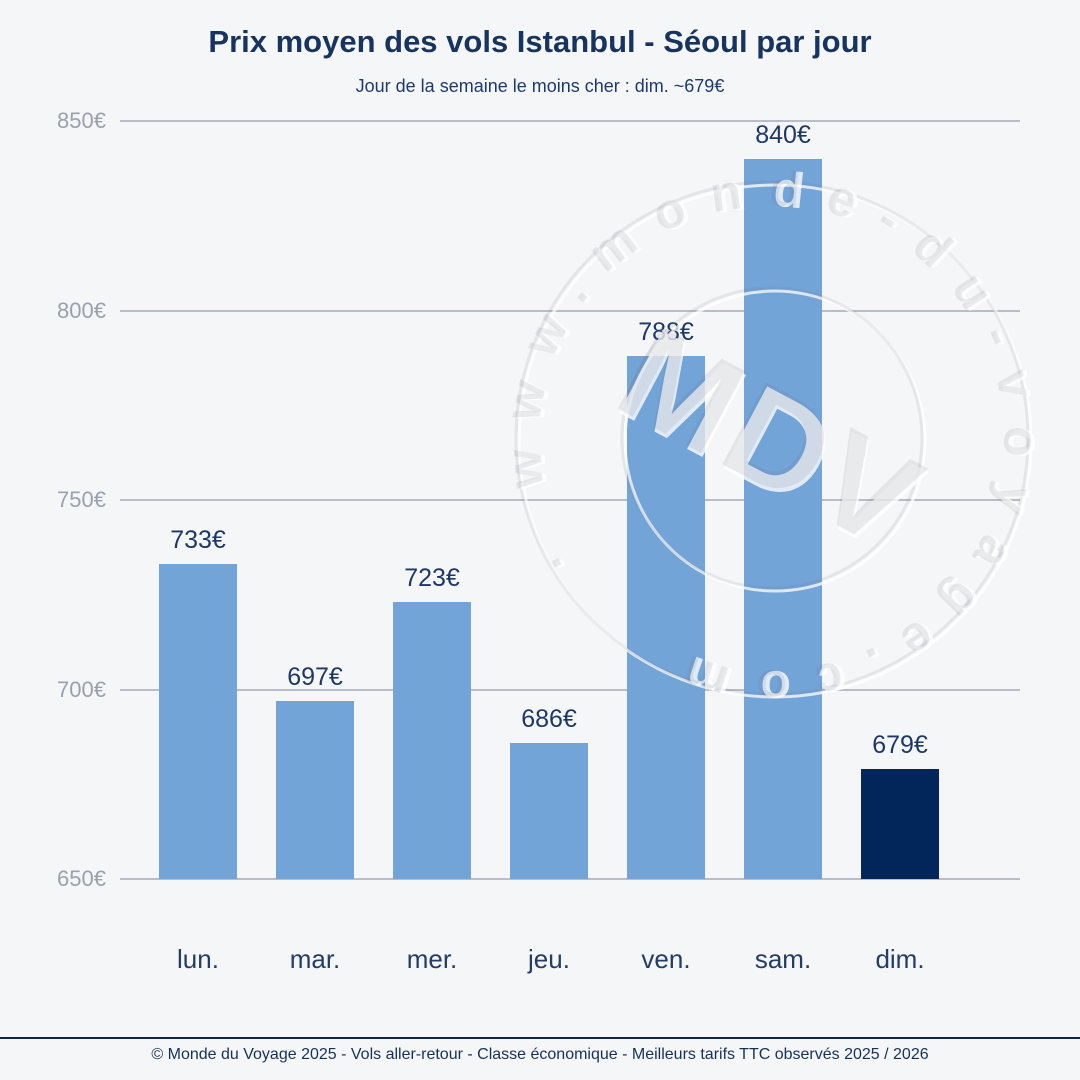 Image resolution: width=1080 pixels, height=1080 pixels. I want to click on bar-value-label: 697€, so click(315, 676).